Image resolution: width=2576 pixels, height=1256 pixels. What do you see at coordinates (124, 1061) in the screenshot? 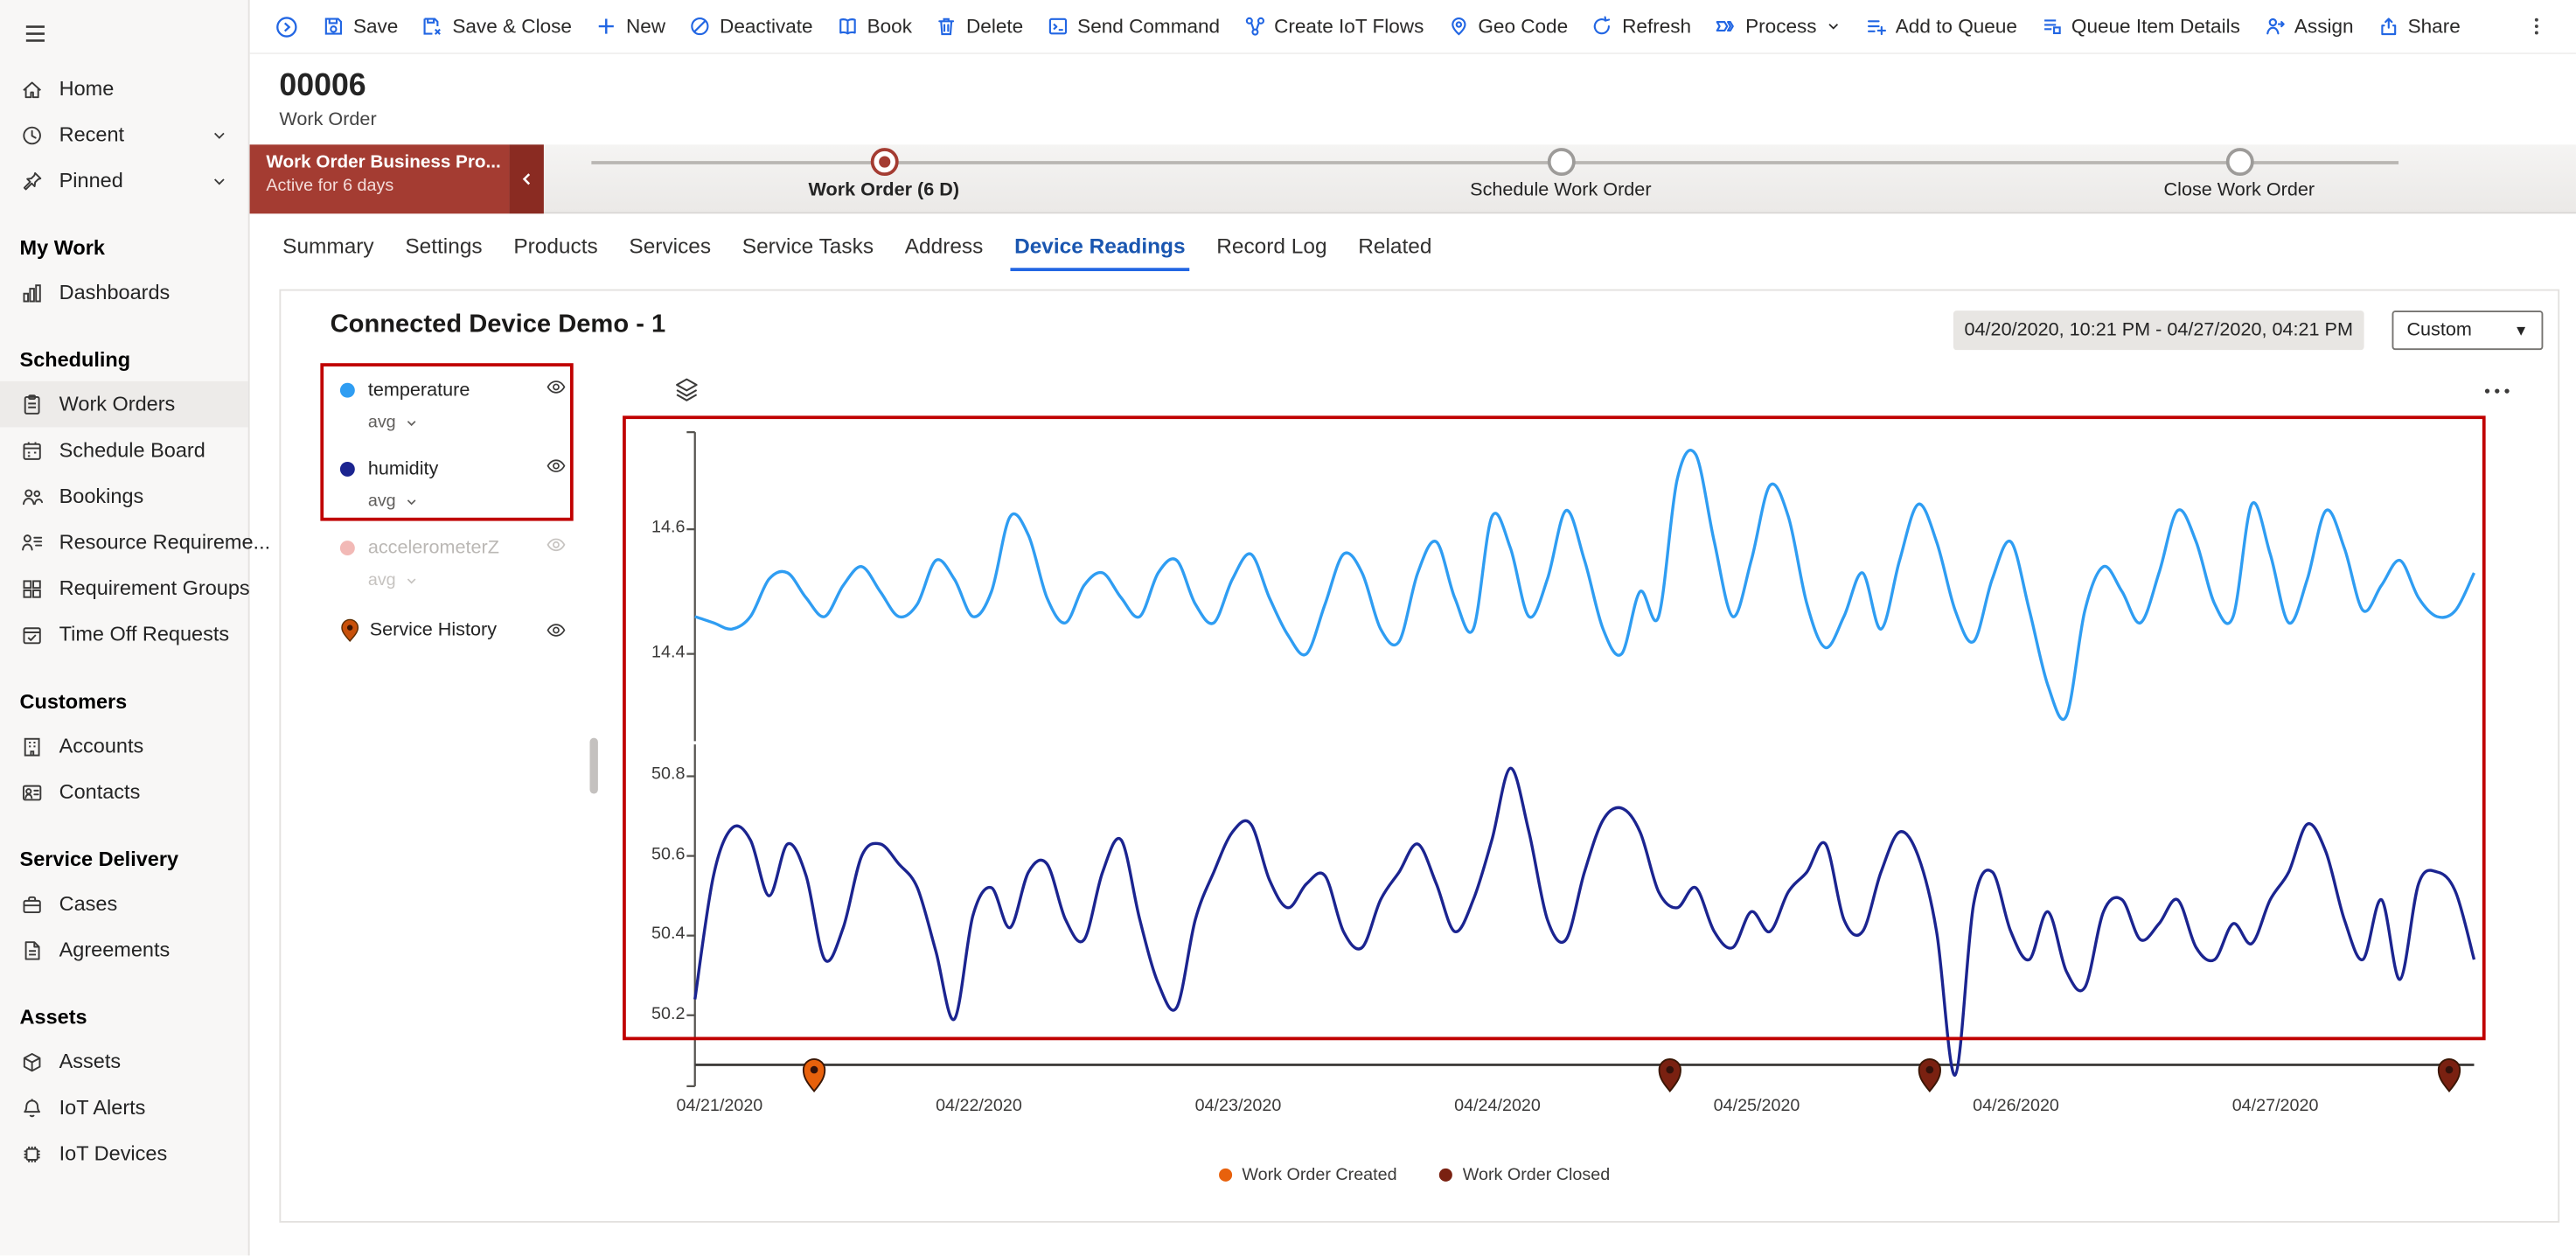
I see `sidebar-item-assets: Assets` at bounding box center [124, 1061].